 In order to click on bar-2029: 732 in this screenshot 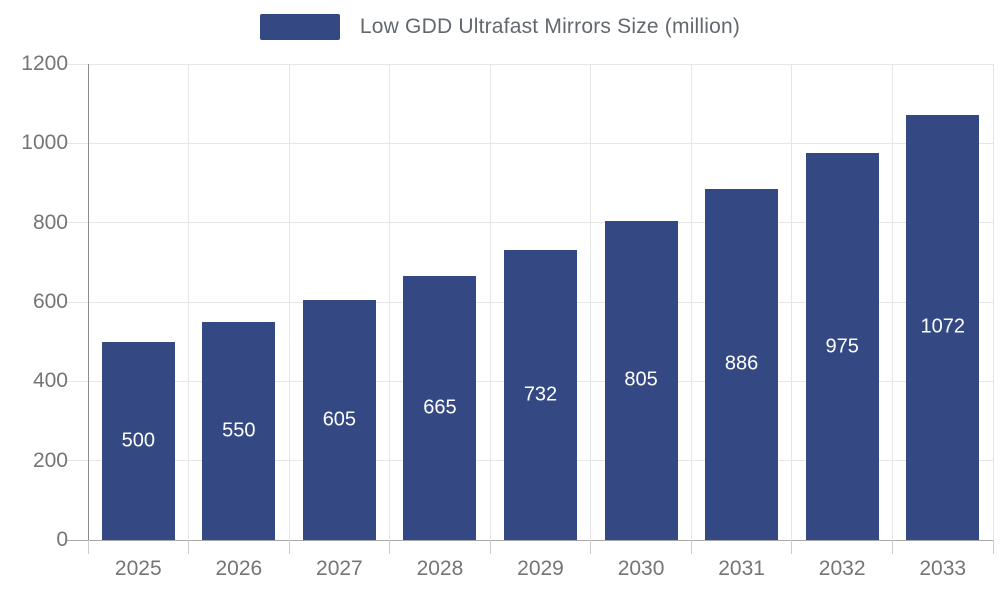, I will do `click(540, 394)`.